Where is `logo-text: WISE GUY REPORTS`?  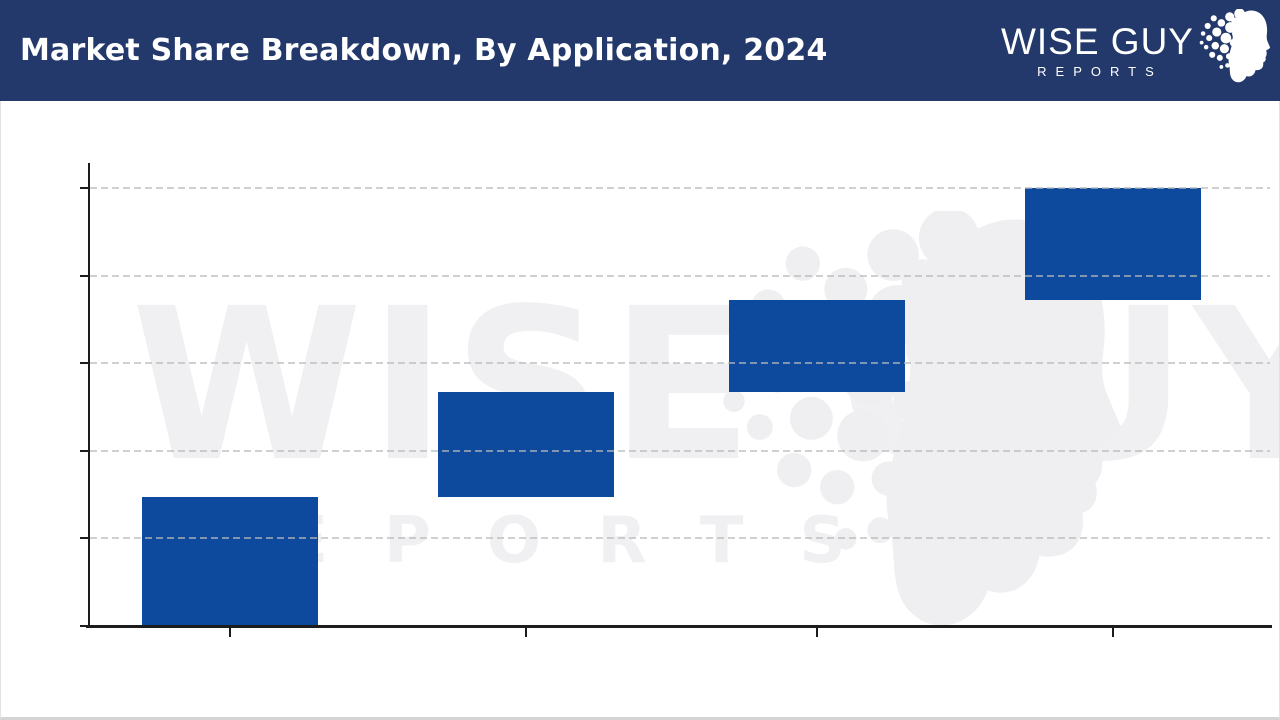 logo-text: WISE GUY REPORTS is located at coordinates (1097, 50).